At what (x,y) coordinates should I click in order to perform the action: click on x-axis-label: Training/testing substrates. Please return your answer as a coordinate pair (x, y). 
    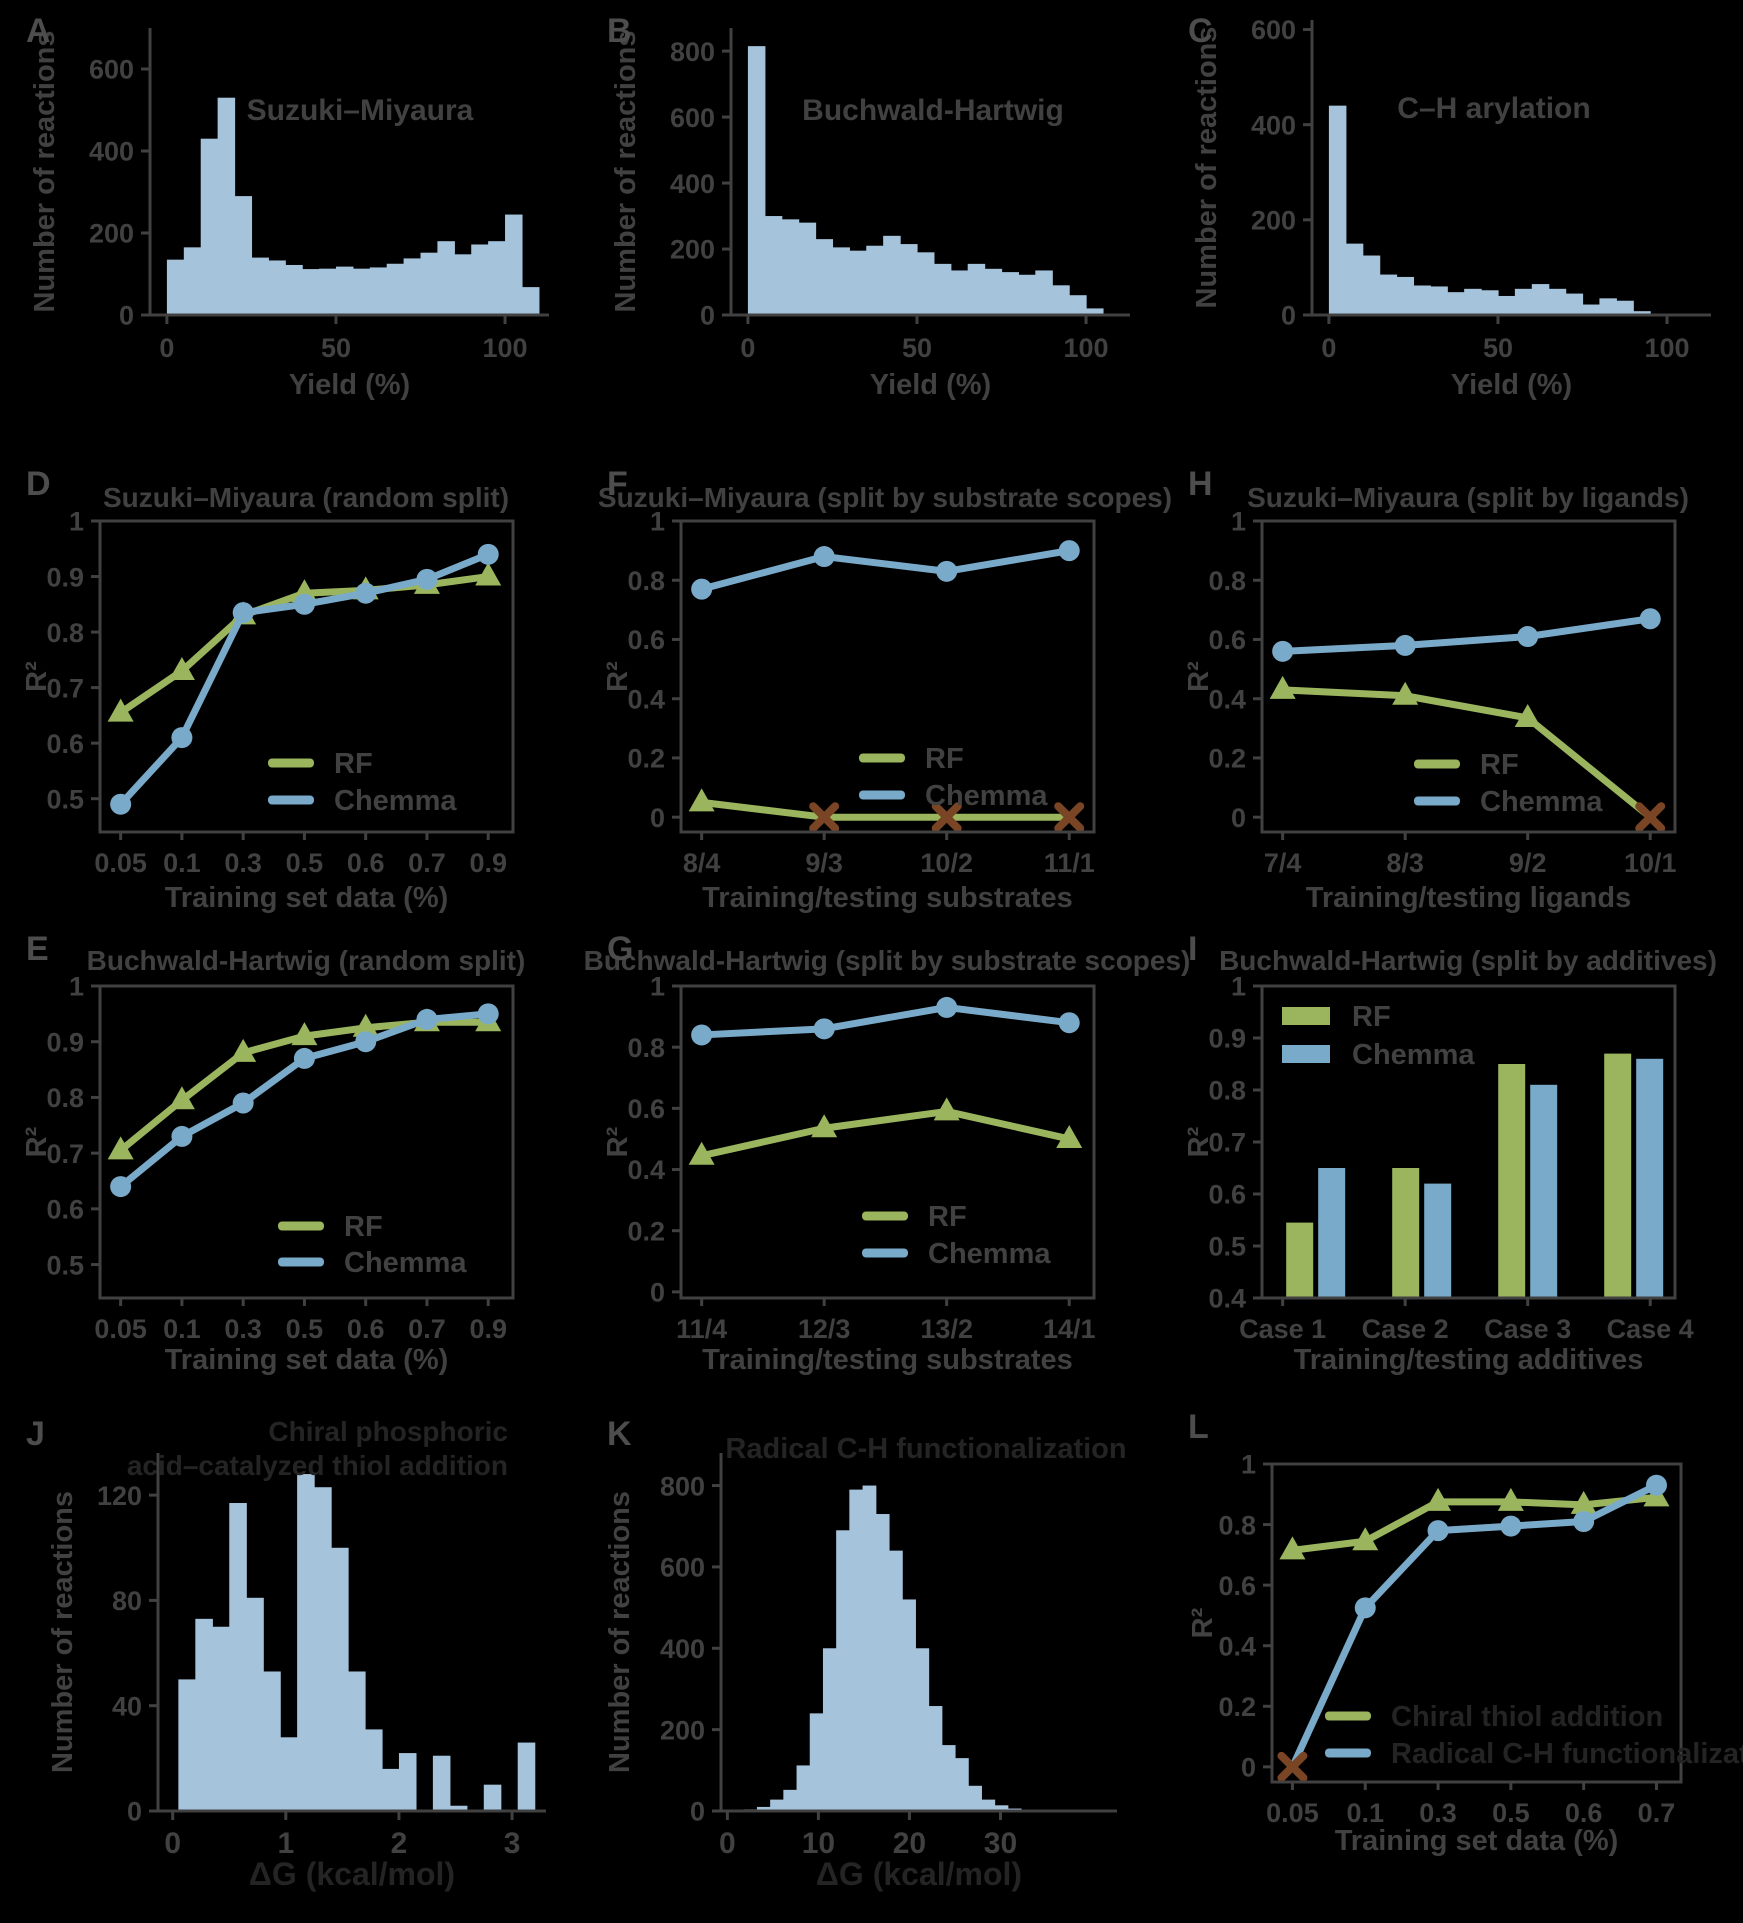
    Looking at the image, I should click on (887, 898).